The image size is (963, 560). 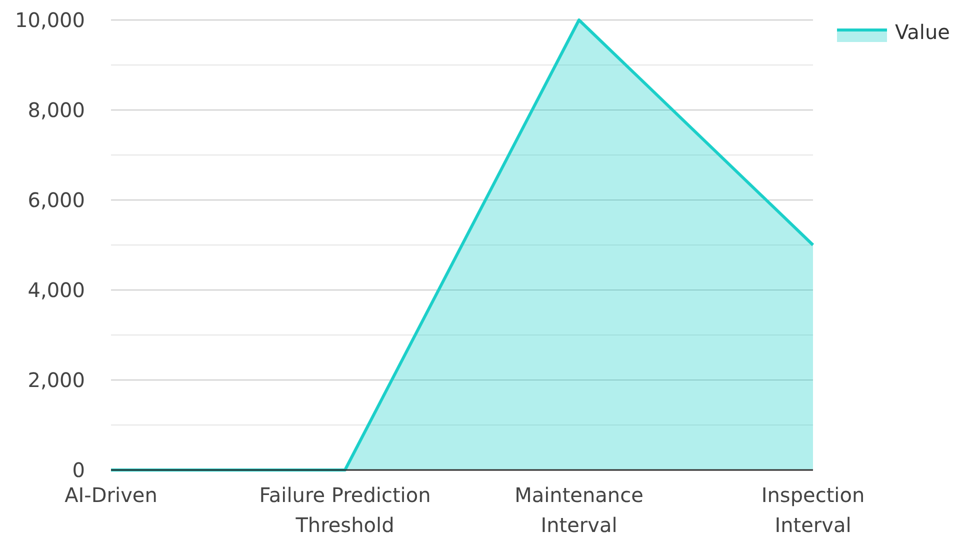 What do you see at coordinates (111, 495) in the screenshot?
I see `x-tick-label: AI-Driven` at bounding box center [111, 495].